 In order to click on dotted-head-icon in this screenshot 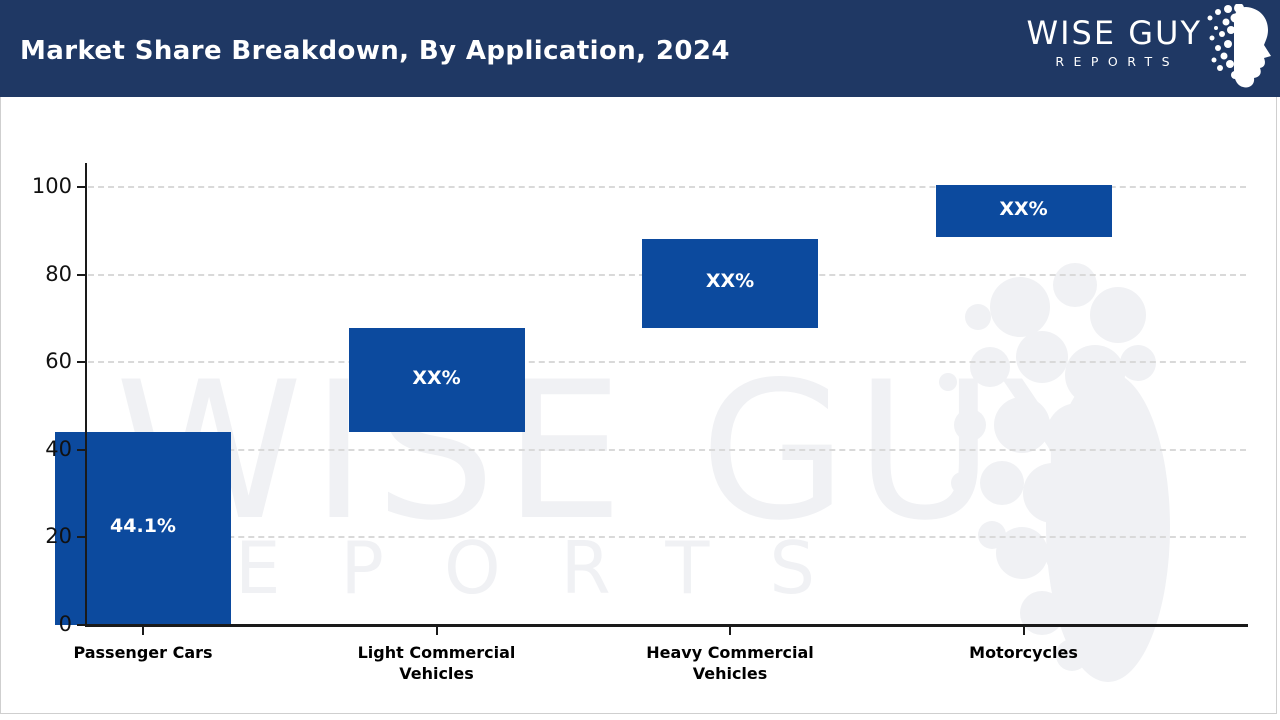, I will do `click(1237, 50)`.